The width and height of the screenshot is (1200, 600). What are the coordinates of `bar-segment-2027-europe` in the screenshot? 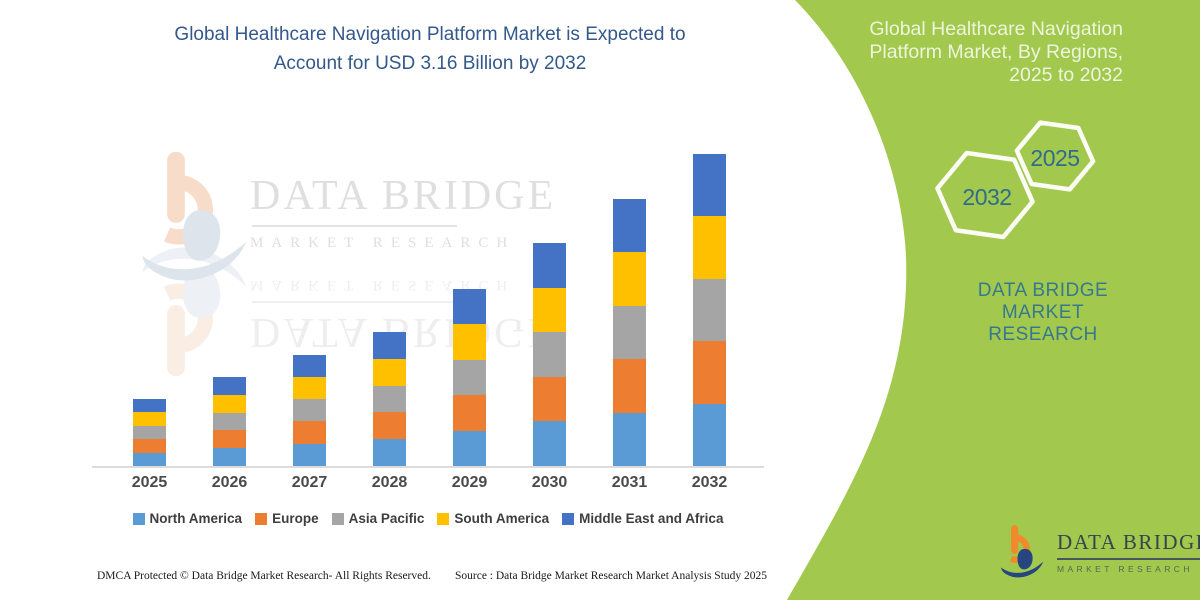 It's located at (309, 432).